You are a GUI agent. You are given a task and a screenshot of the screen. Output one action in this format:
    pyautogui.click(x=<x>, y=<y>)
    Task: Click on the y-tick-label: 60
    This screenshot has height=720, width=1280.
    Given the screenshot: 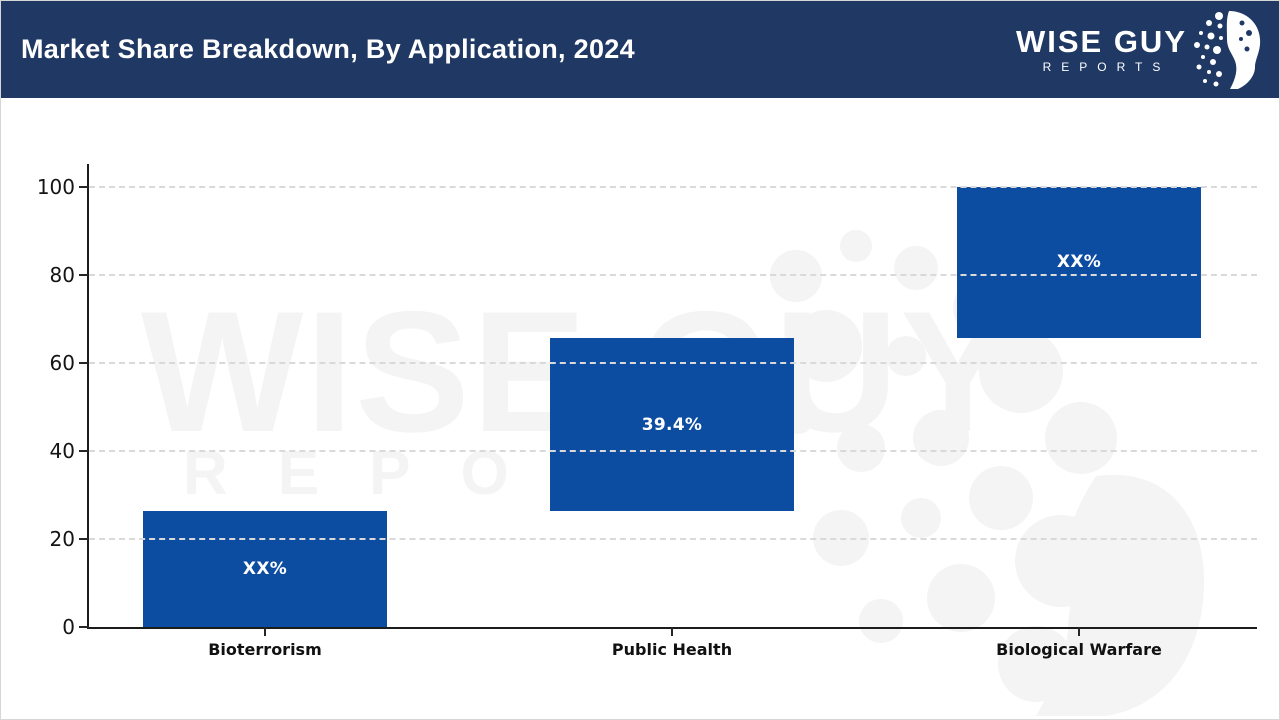 What is the action you would take?
    pyautogui.click(x=62, y=363)
    